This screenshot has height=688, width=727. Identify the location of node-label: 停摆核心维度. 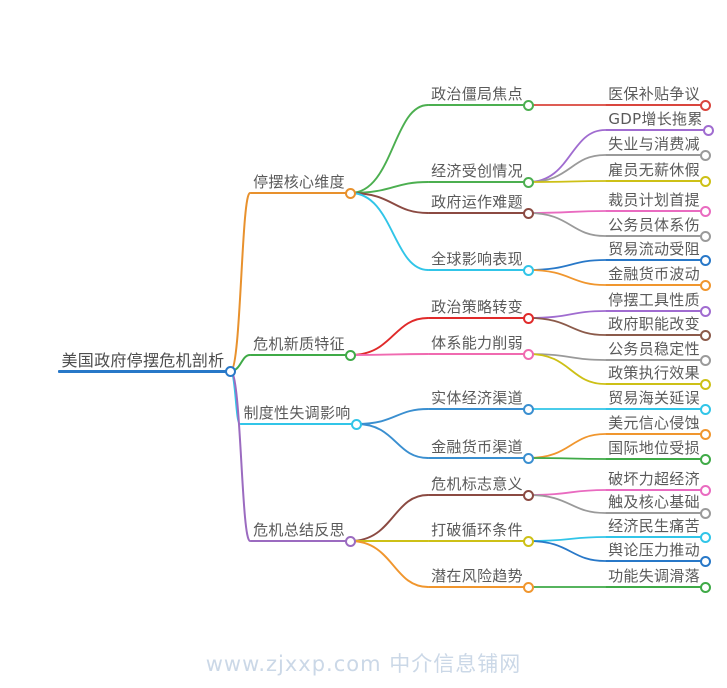
(299, 182).